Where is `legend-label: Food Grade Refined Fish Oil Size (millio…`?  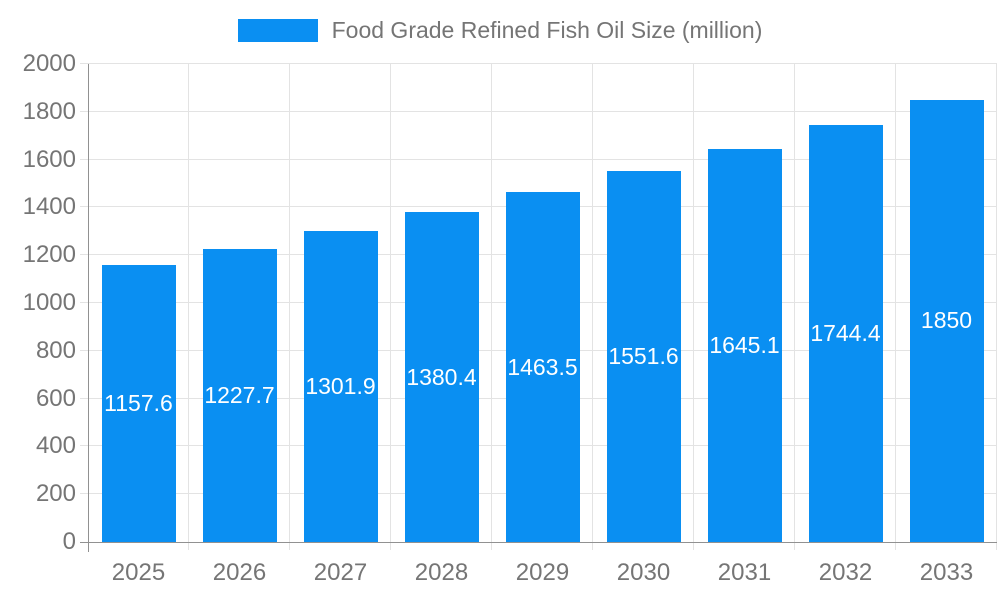 legend-label: Food Grade Refined Fish Oil Size (millio… is located at coordinates (547, 30).